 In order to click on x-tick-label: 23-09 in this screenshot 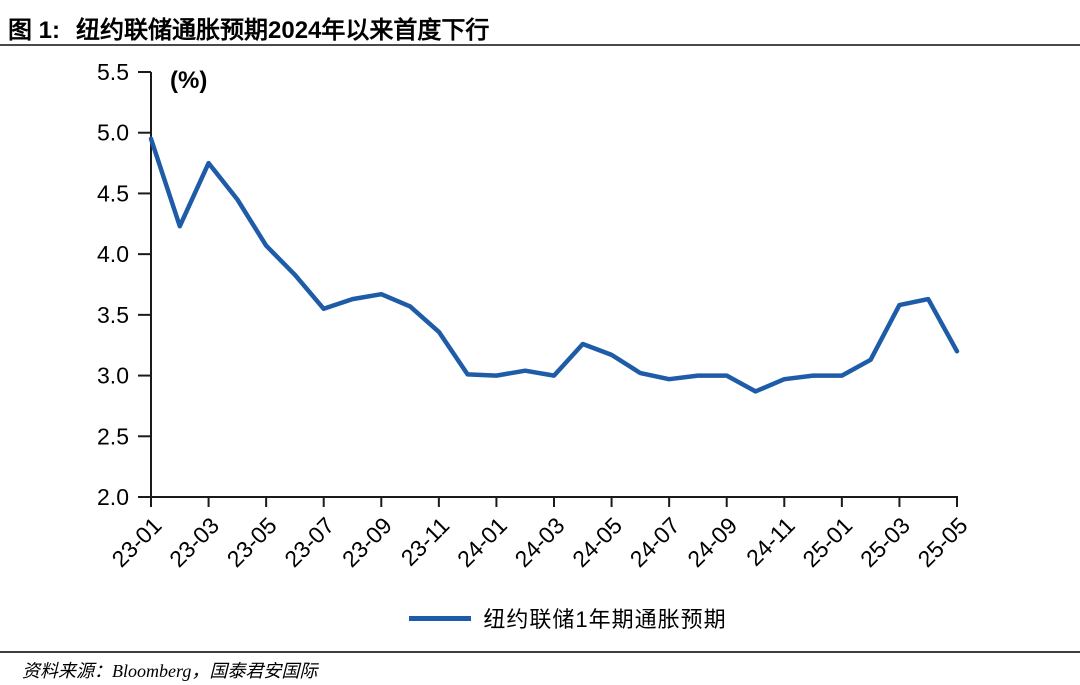, I will do `click(367, 542)`.